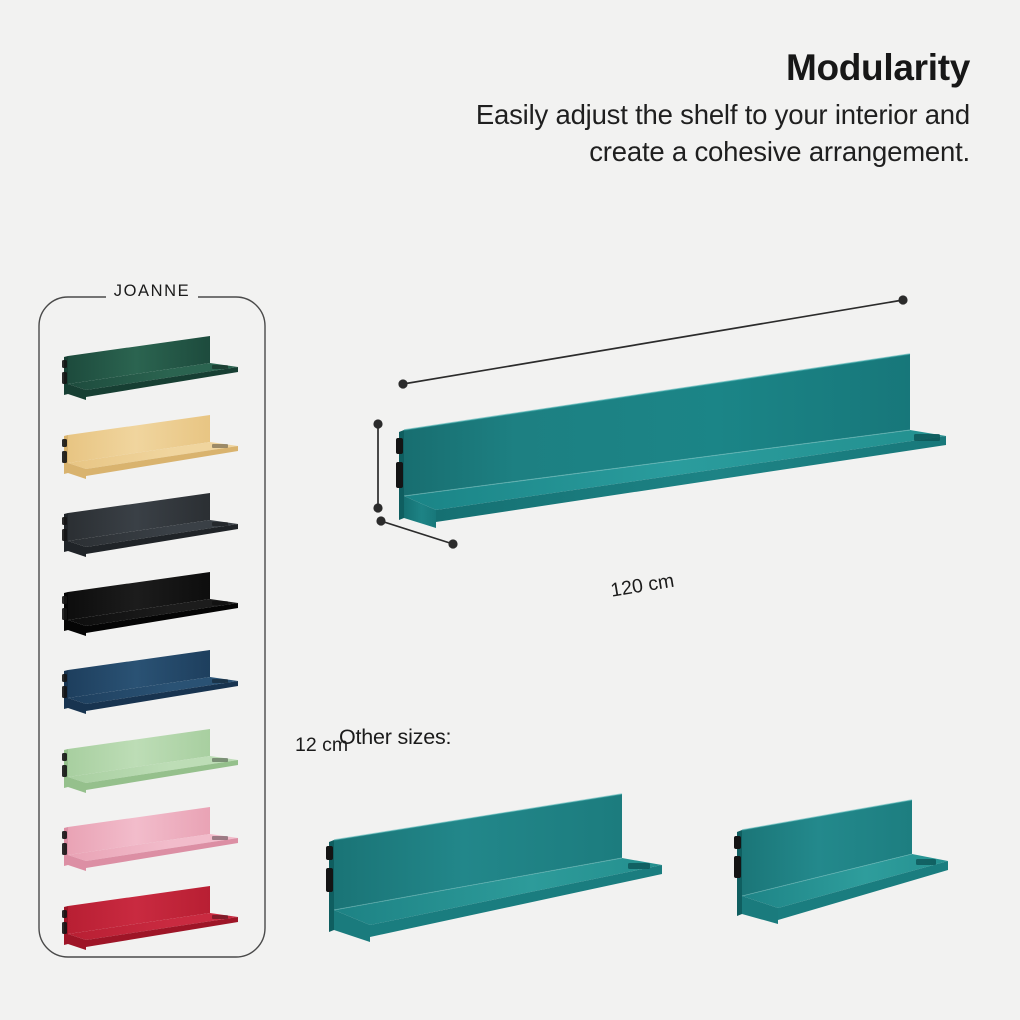 Image resolution: width=1020 pixels, height=1020 pixels. Describe the element at coordinates (420, 512) in the screenshot. I see `hero-left-return` at that location.